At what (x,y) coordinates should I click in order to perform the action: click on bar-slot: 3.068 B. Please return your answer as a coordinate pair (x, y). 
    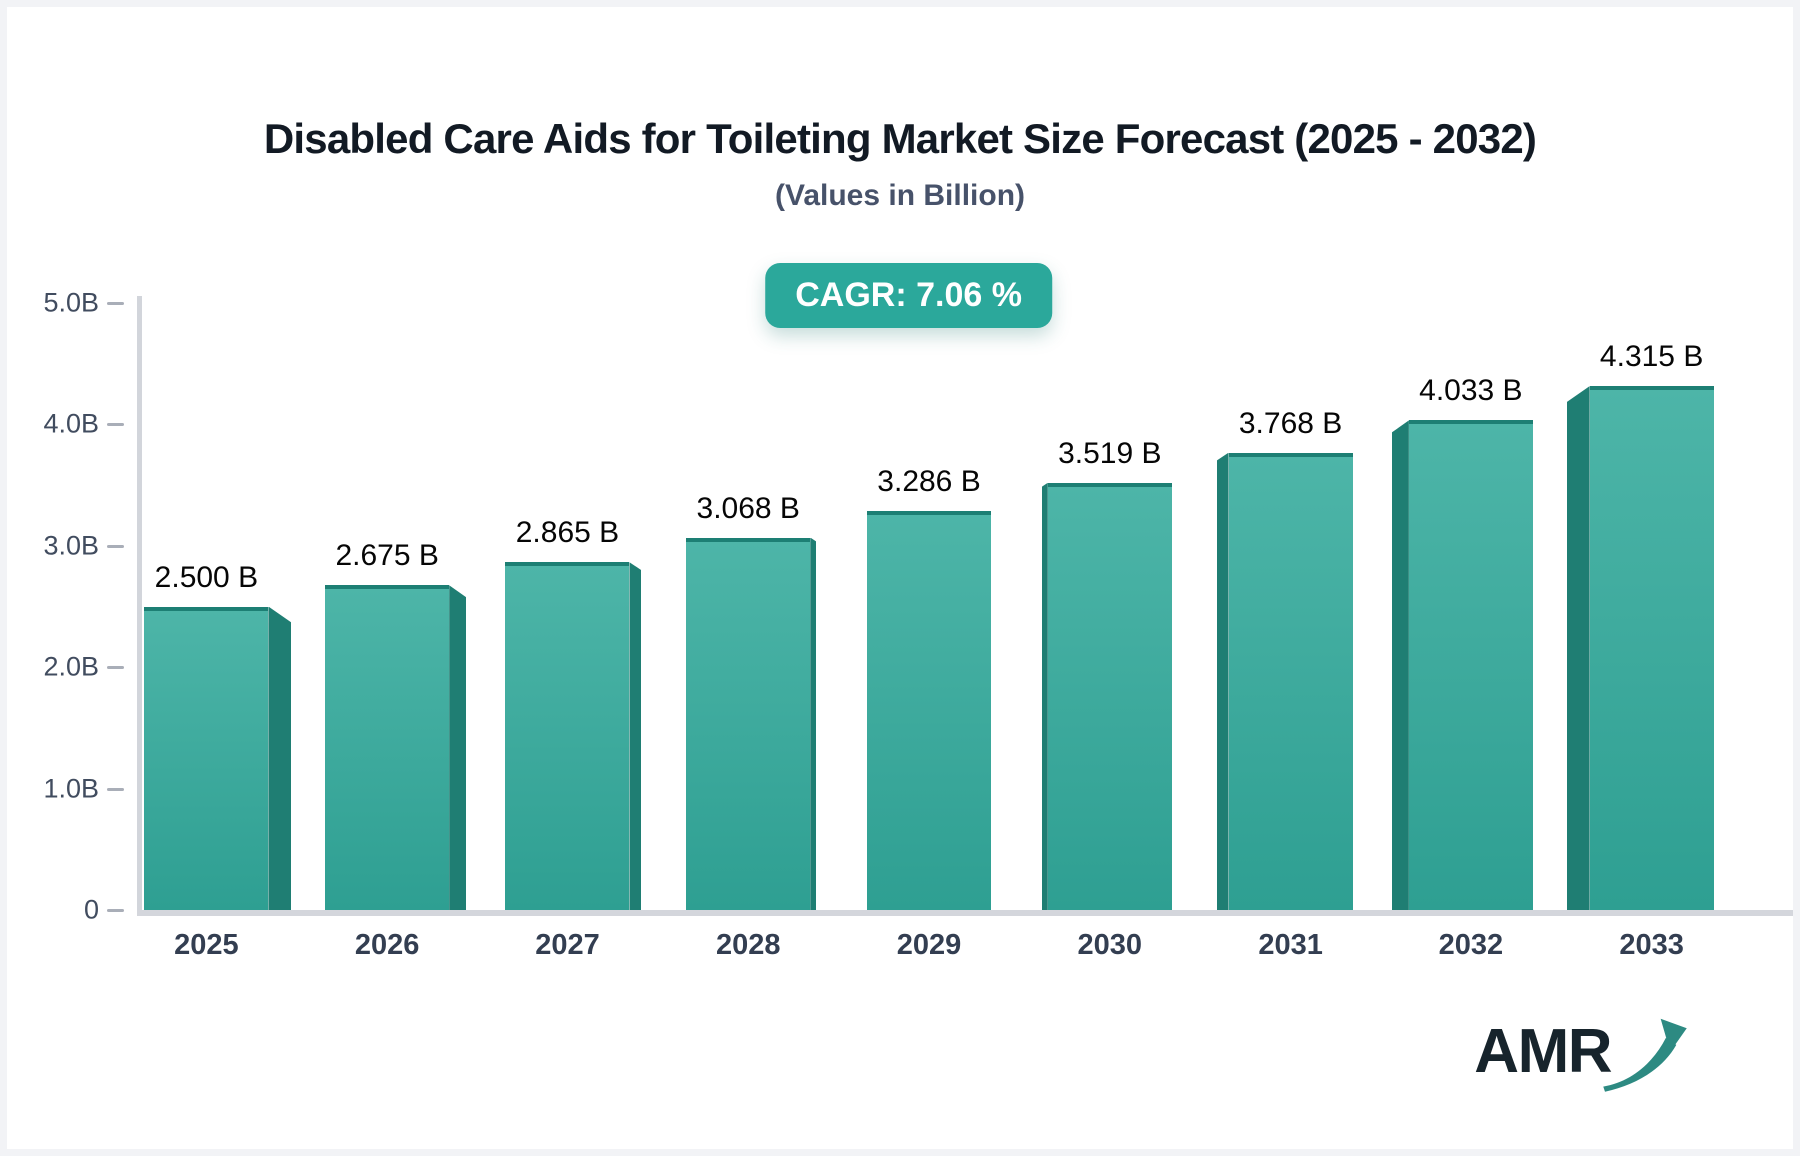
    Looking at the image, I should click on (751, 606).